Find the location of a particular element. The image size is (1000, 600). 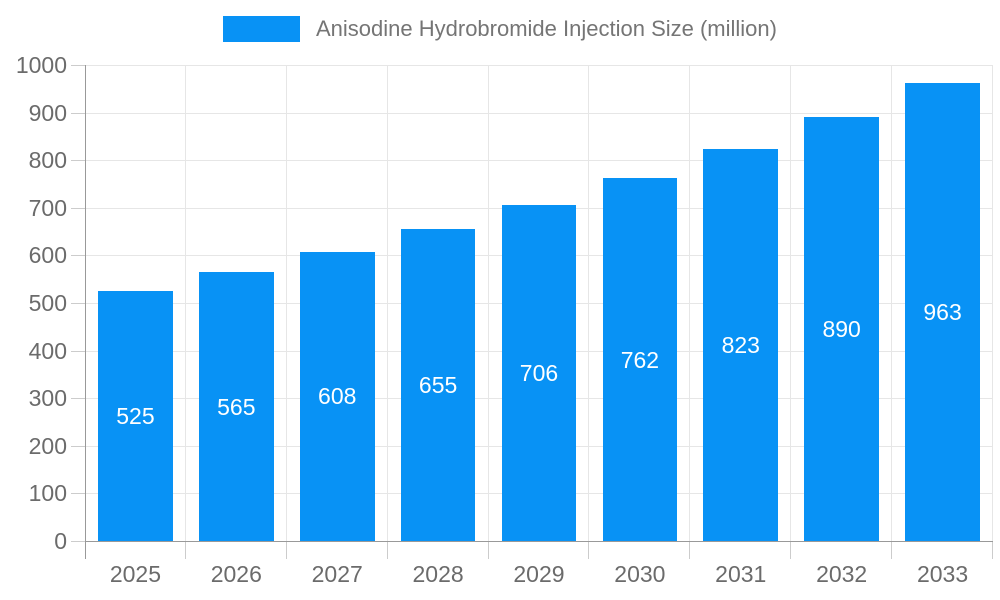

y-tick-label: 100 is located at coordinates (47, 493).